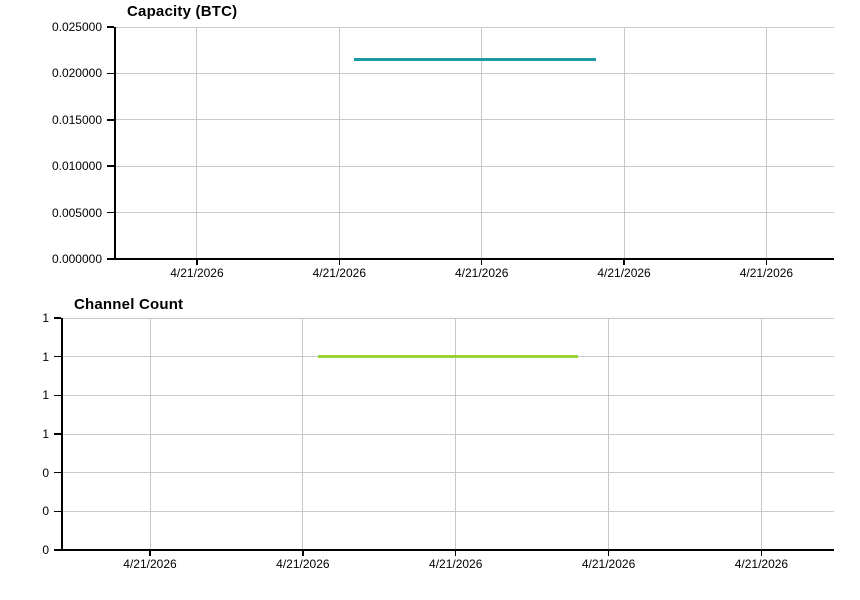  I want to click on y-tick-label: 0.005000, so click(76, 212).